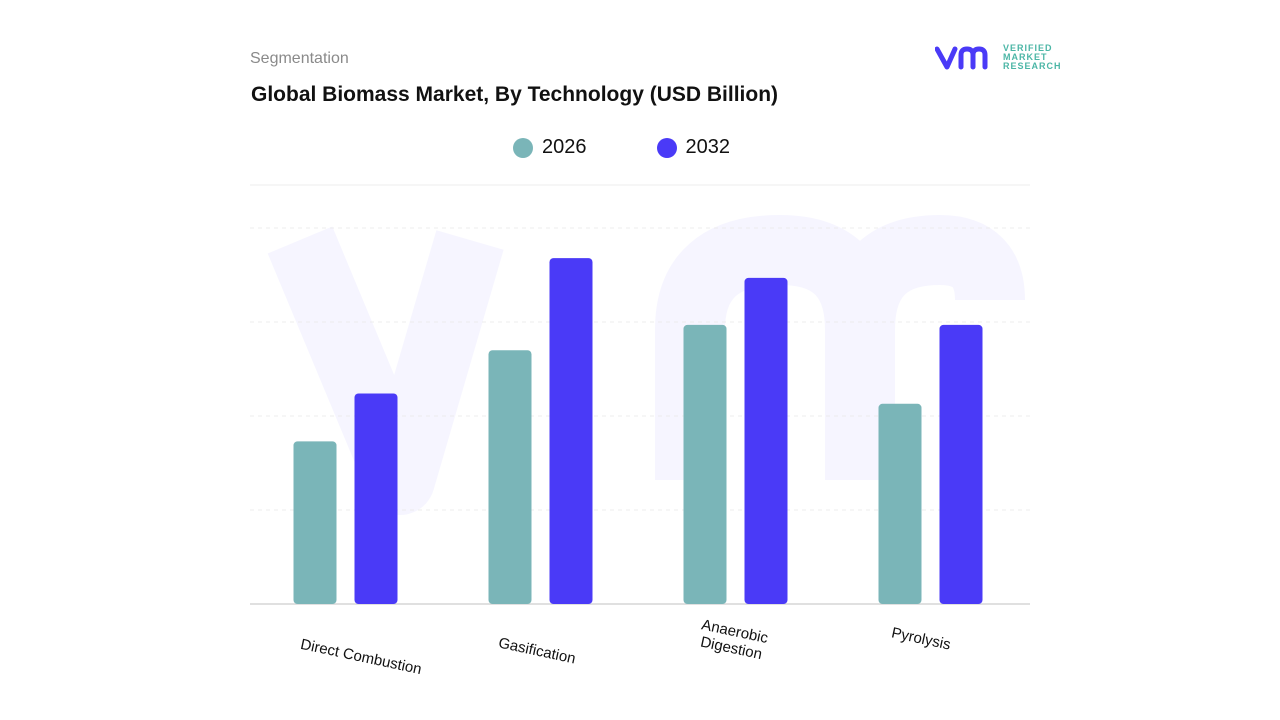 The height and width of the screenshot is (720, 1280). What do you see at coordinates (523, 147) in the screenshot?
I see `legend-swatch-2026` at bounding box center [523, 147].